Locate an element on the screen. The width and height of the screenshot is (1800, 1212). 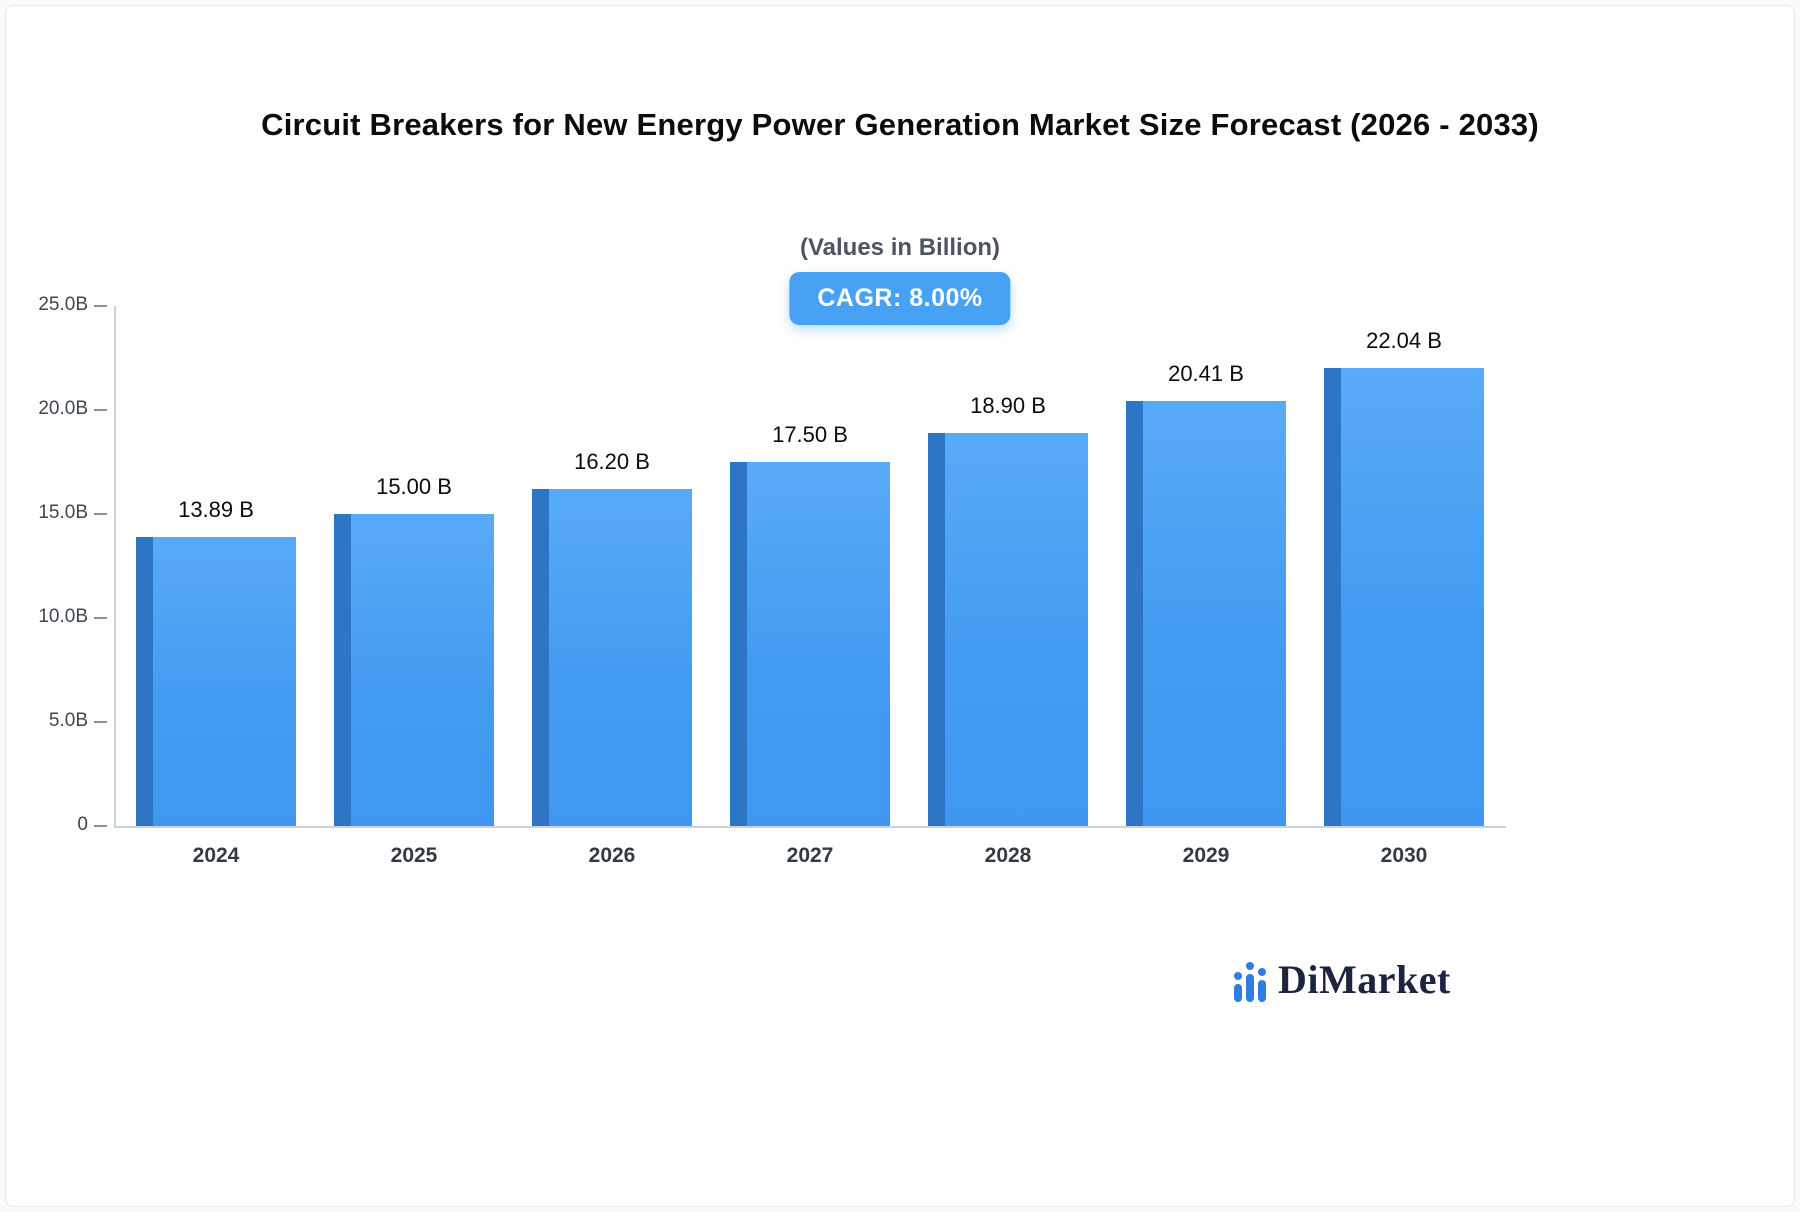
brand-name: DiMarket is located at coordinates (1364, 979).